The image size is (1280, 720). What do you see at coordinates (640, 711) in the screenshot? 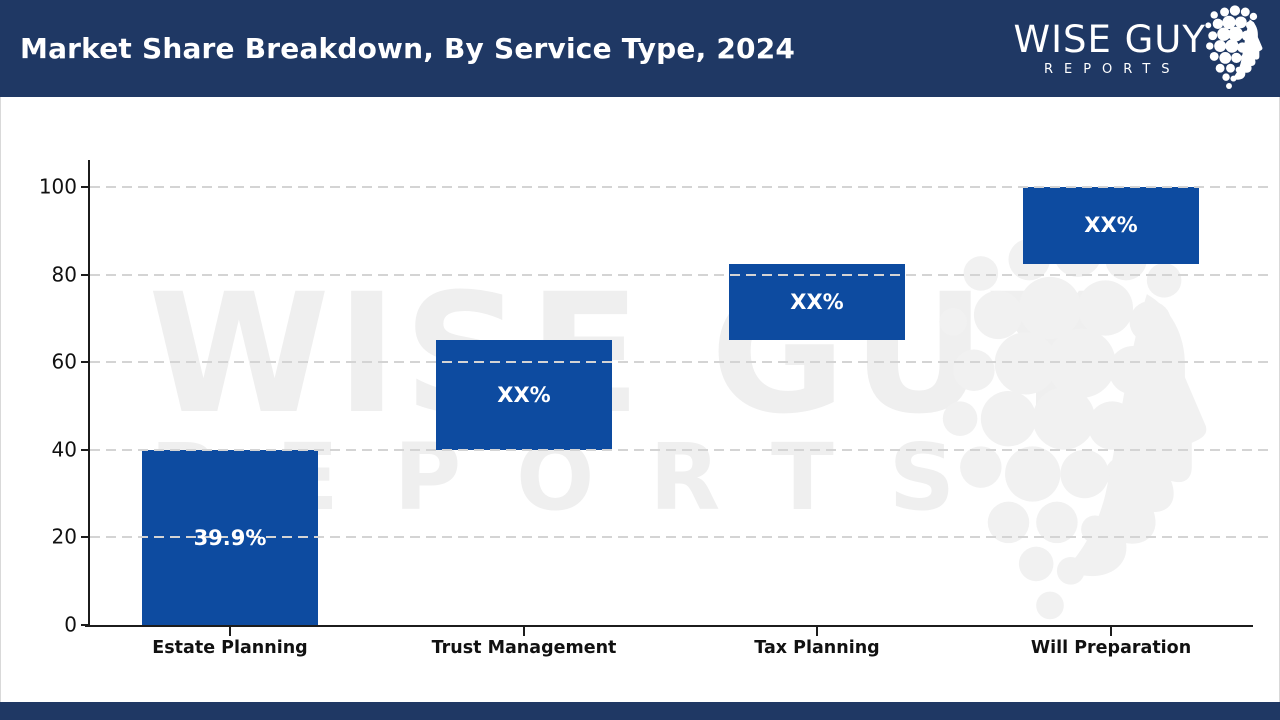
I see `footer-bar` at bounding box center [640, 711].